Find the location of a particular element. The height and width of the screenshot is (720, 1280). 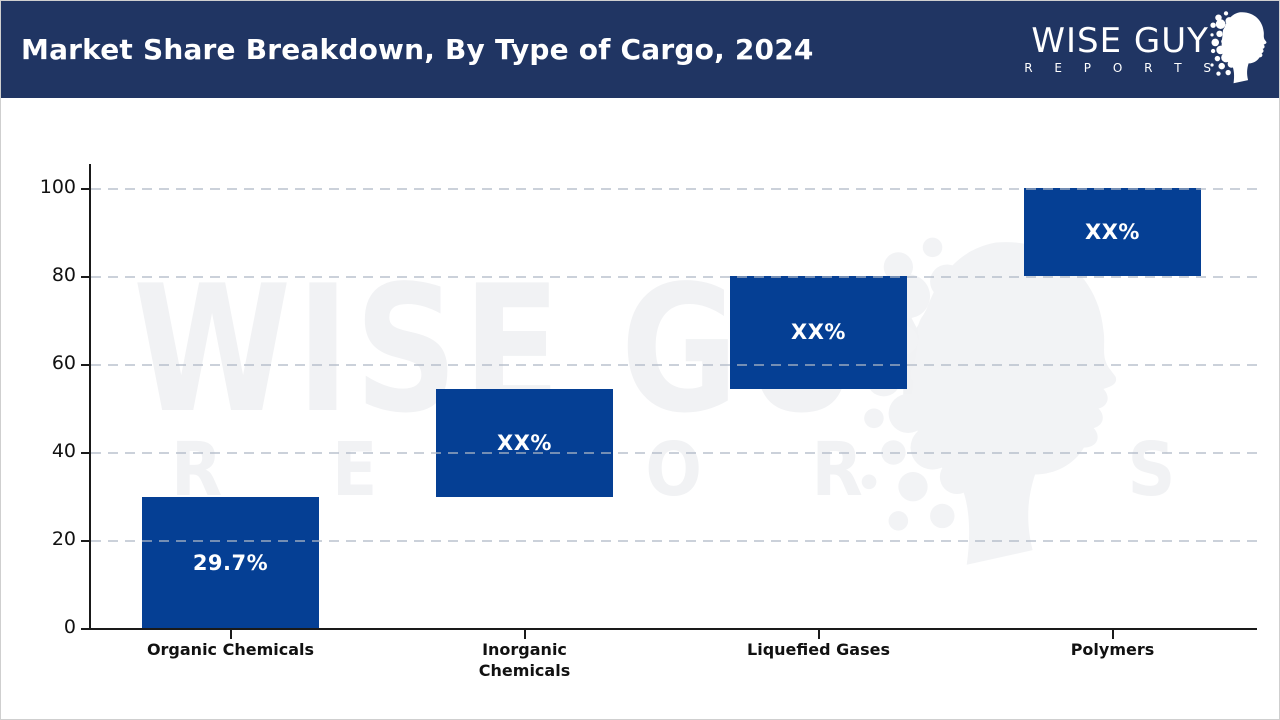

y-tick-label: 20 is located at coordinates (63, 539).